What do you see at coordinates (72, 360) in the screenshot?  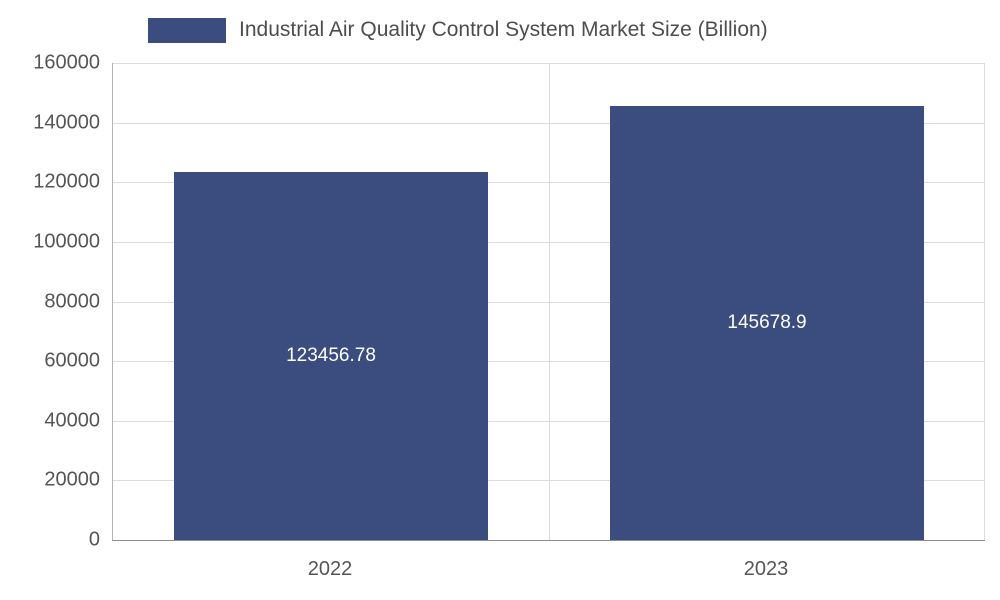 I see `y-tick-label: 60000` at bounding box center [72, 360].